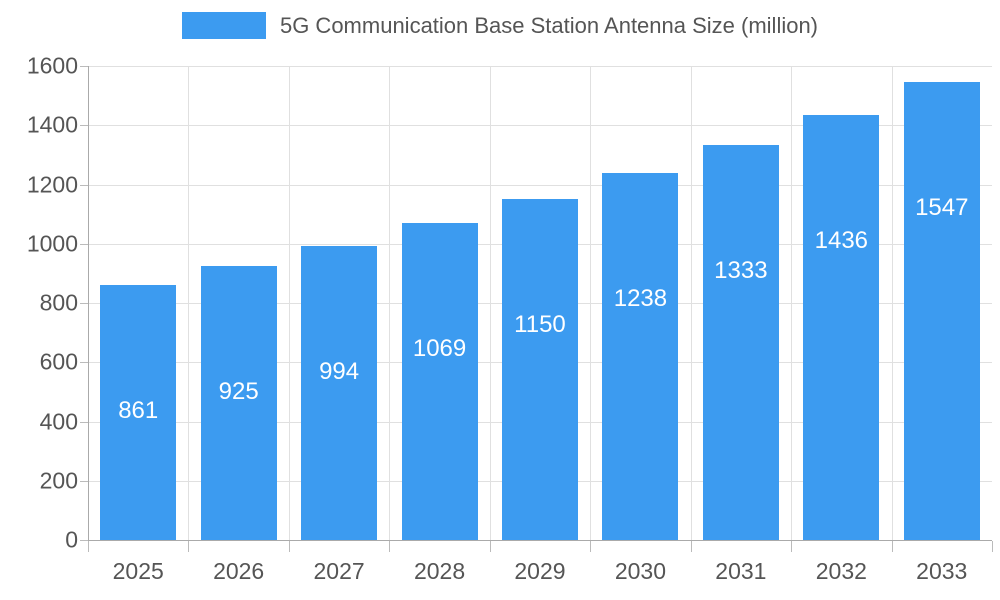  I want to click on bar-value-label: 1150, so click(540, 325).